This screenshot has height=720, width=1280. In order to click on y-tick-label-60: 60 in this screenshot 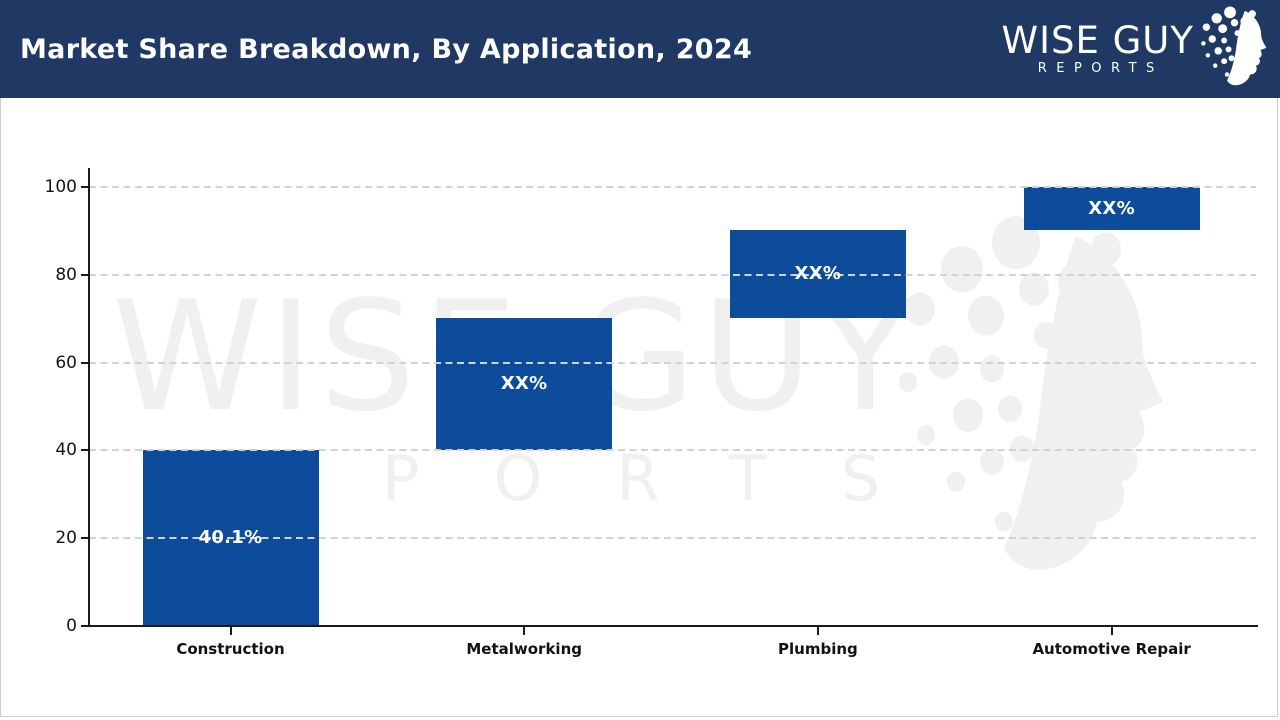, I will do `click(66, 362)`.